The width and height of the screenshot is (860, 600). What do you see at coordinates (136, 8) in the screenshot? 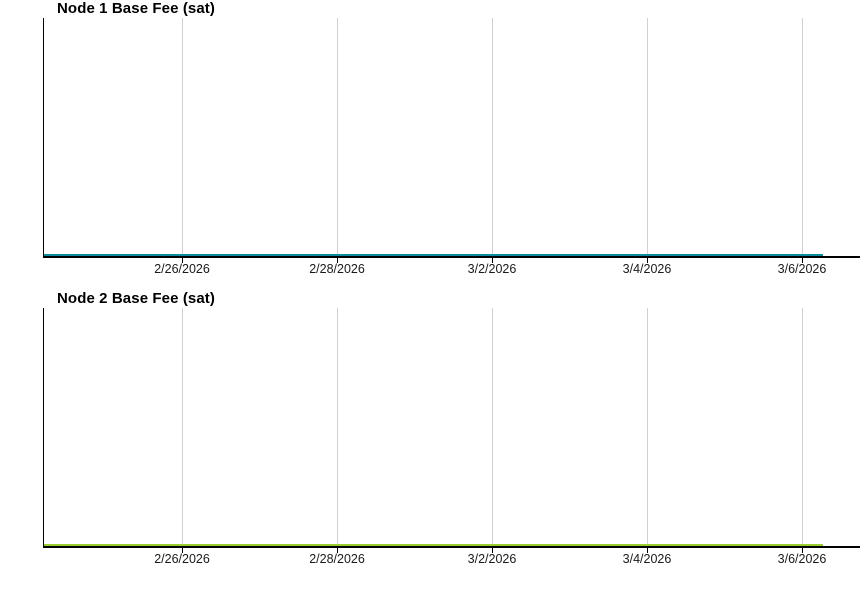
I see `chart-title: Node 1 Base Fee (sat)` at bounding box center [136, 8].